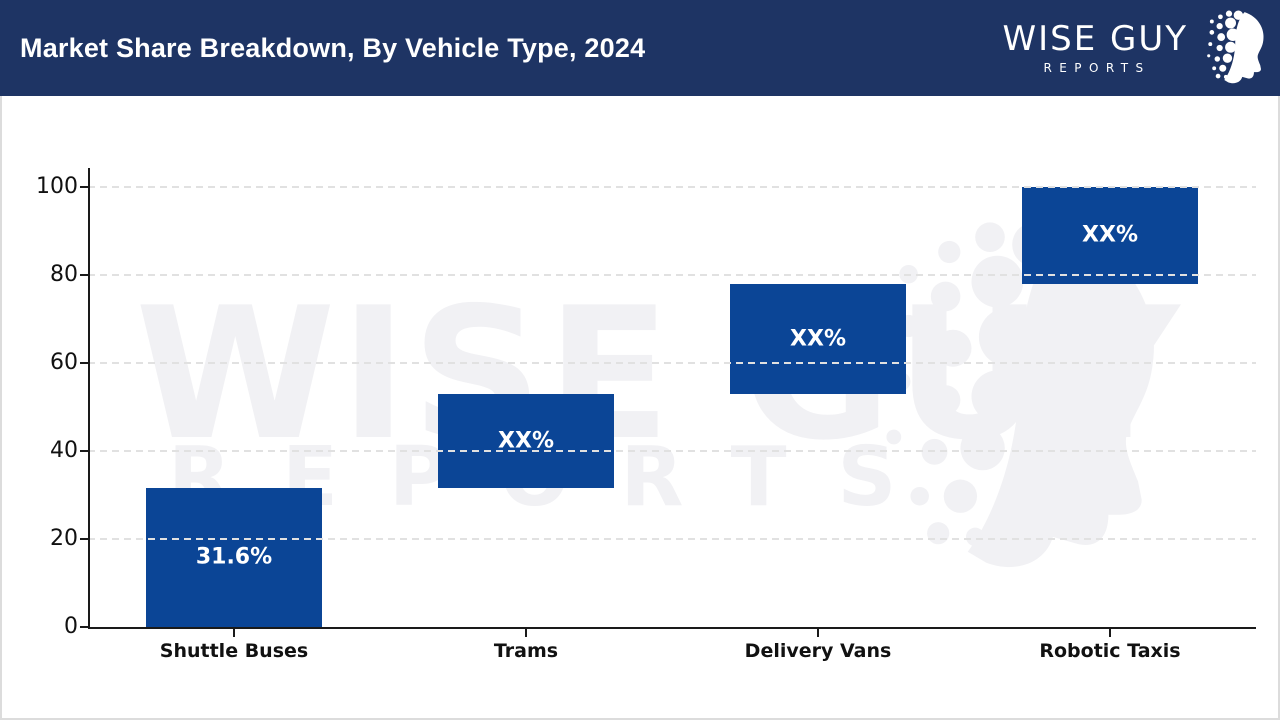 This screenshot has height=720, width=1280. Describe the element at coordinates (64, 274) in the screenshot. I see `y-tick-label: 80` at that location.